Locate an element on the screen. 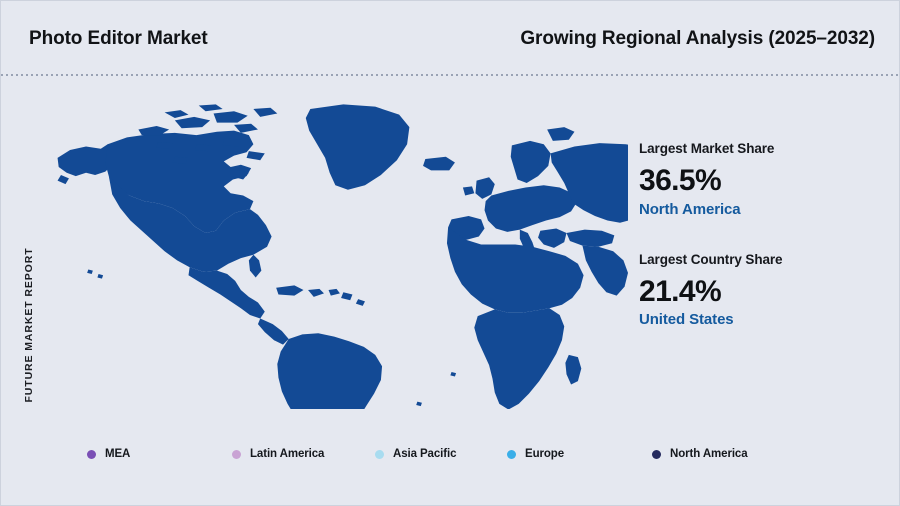  page-title: Photo Editor Market is located at coordinates (118, 38).